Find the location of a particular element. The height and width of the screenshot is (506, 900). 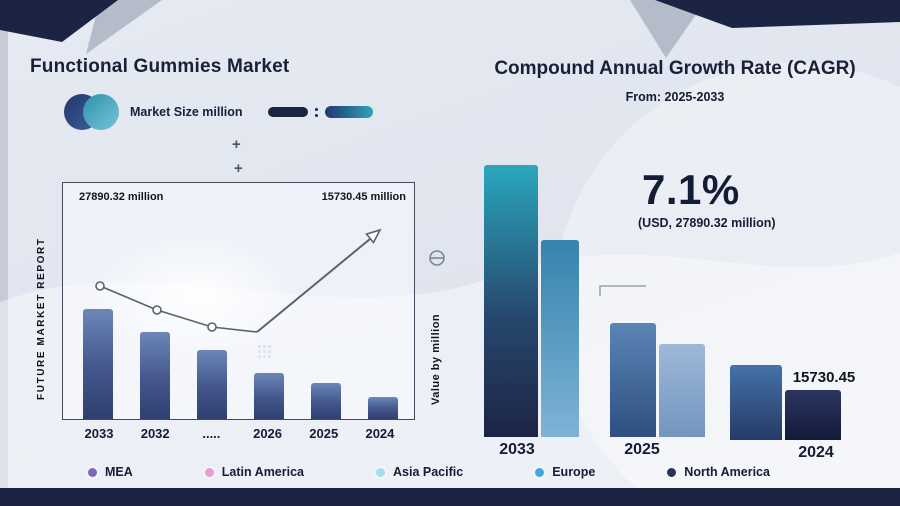

market-size-legend-label: Market Size million is located at coordinates (186, 112).